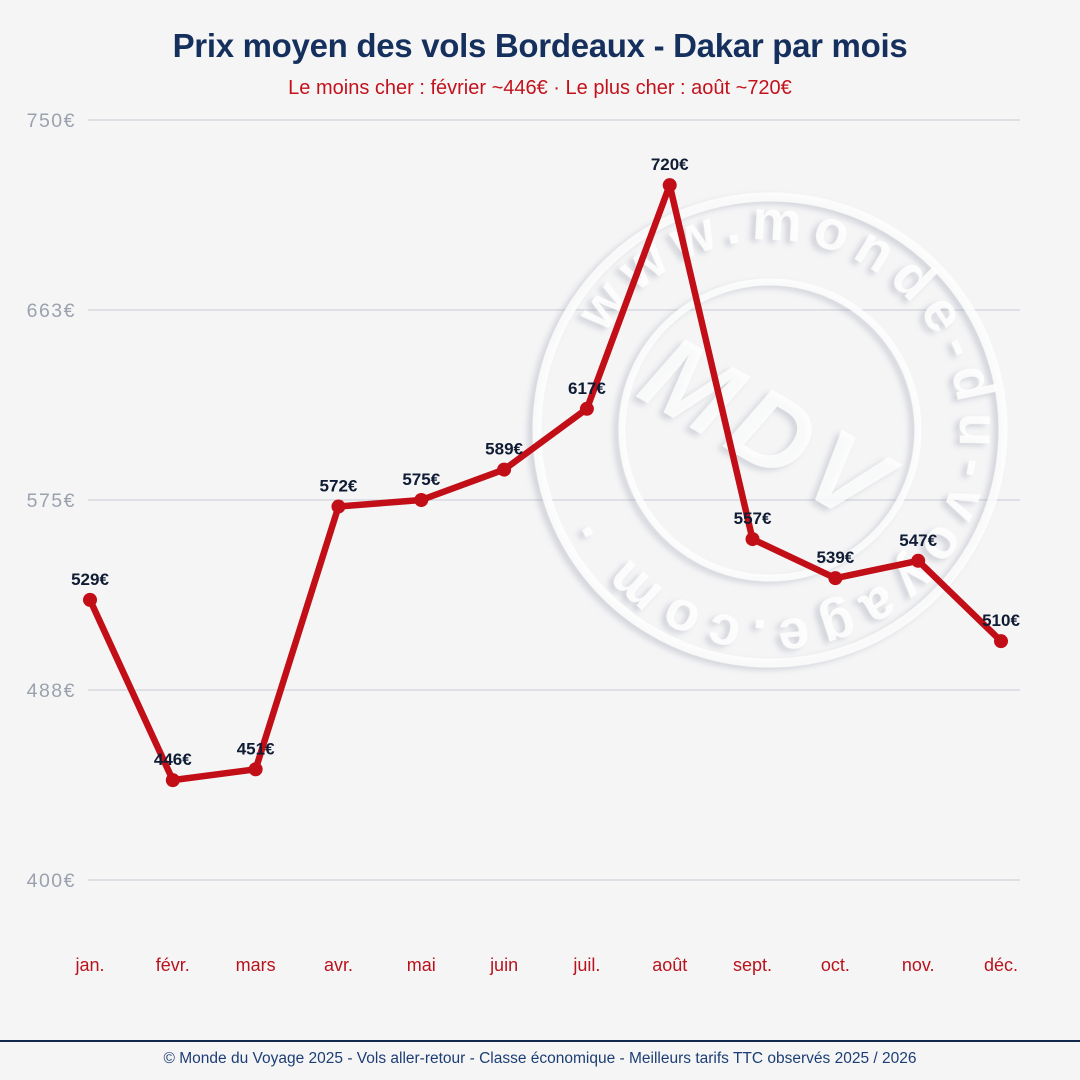 This screenshot has height=1080, width=1080. Describe the element at coordinates (1001, 965) in the screenshot. I see `x-axis-month-label: déc.` at that location.